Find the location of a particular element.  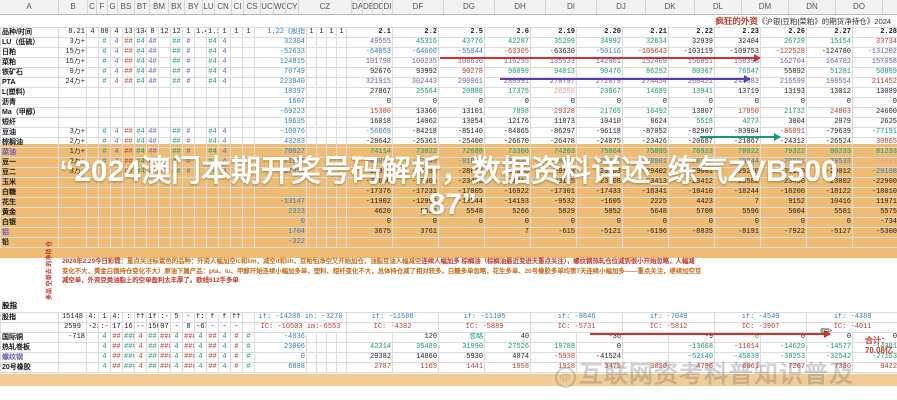

row-11-mark-4: #4 is located at coordinates (140, 152).